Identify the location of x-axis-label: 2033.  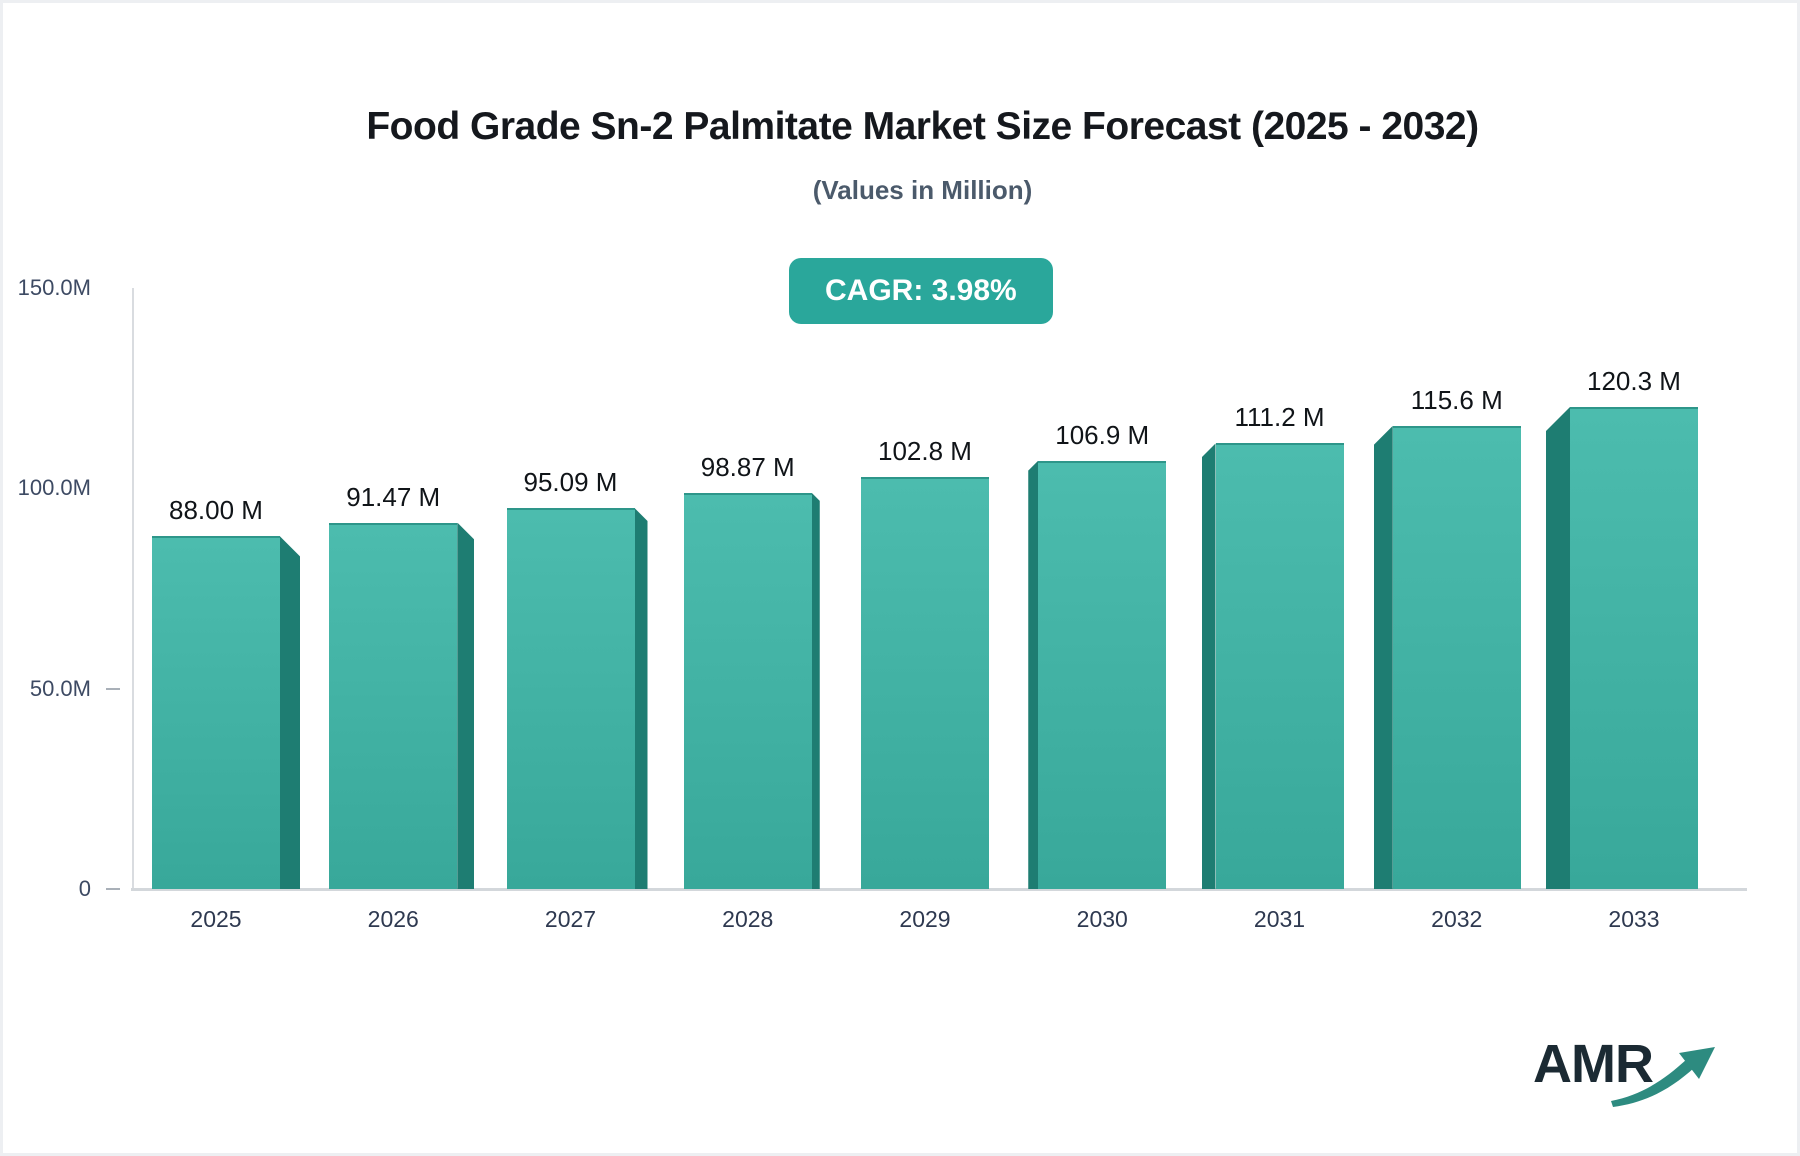
(1634, 919).